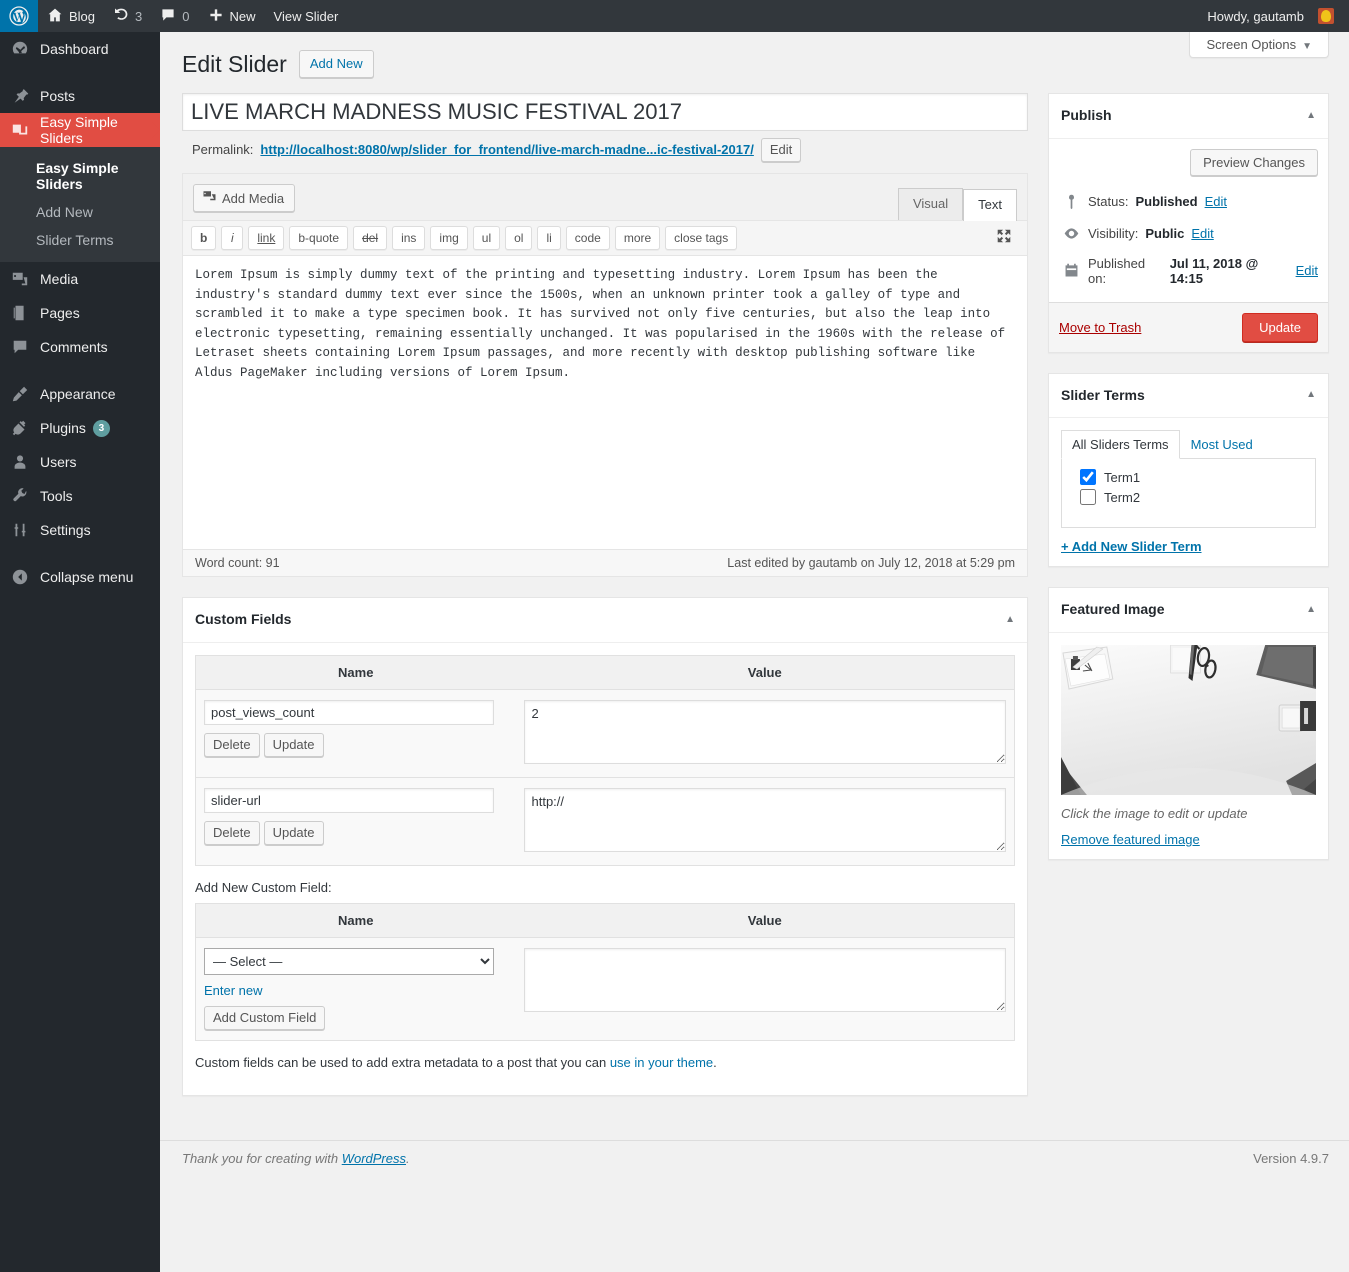  I want to click on sidebar-item-dashboard: Dashboard, so click(80, 49).